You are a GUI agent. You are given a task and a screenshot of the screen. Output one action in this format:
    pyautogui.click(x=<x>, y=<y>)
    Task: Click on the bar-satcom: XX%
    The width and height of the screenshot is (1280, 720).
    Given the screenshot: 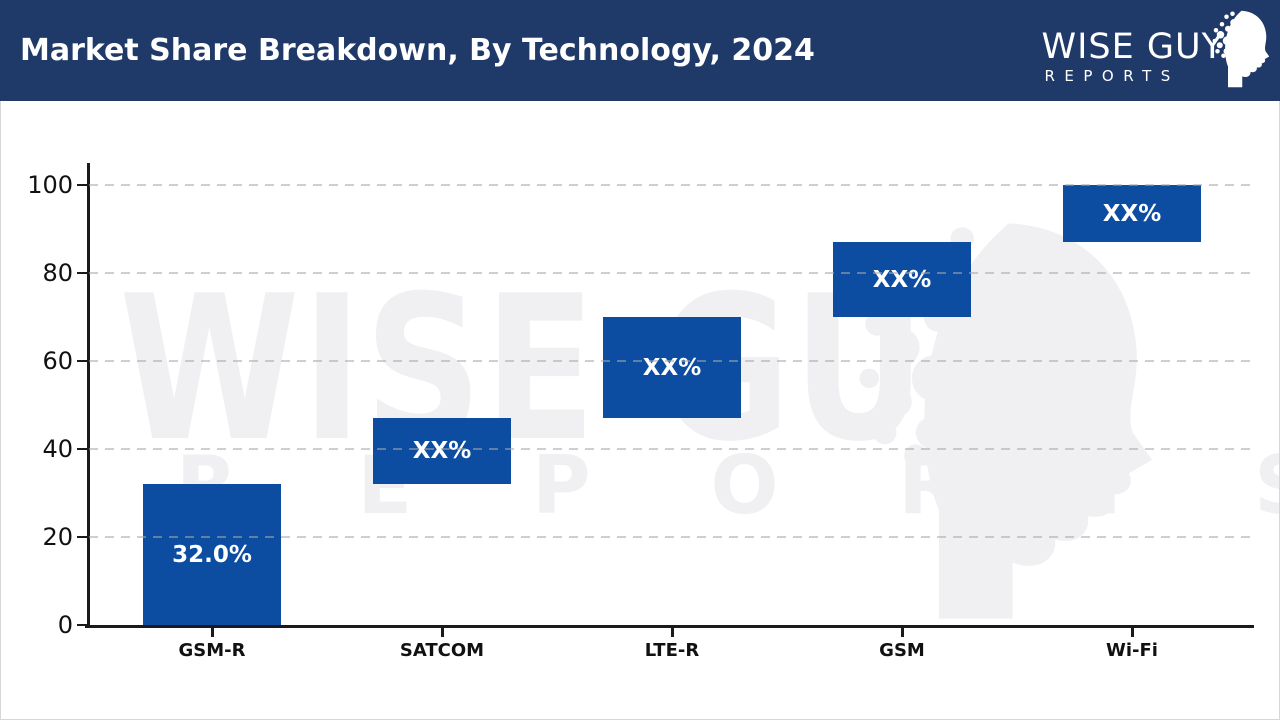 What is the action you would take?
    pyautogui.click(x=442, y=451)
    